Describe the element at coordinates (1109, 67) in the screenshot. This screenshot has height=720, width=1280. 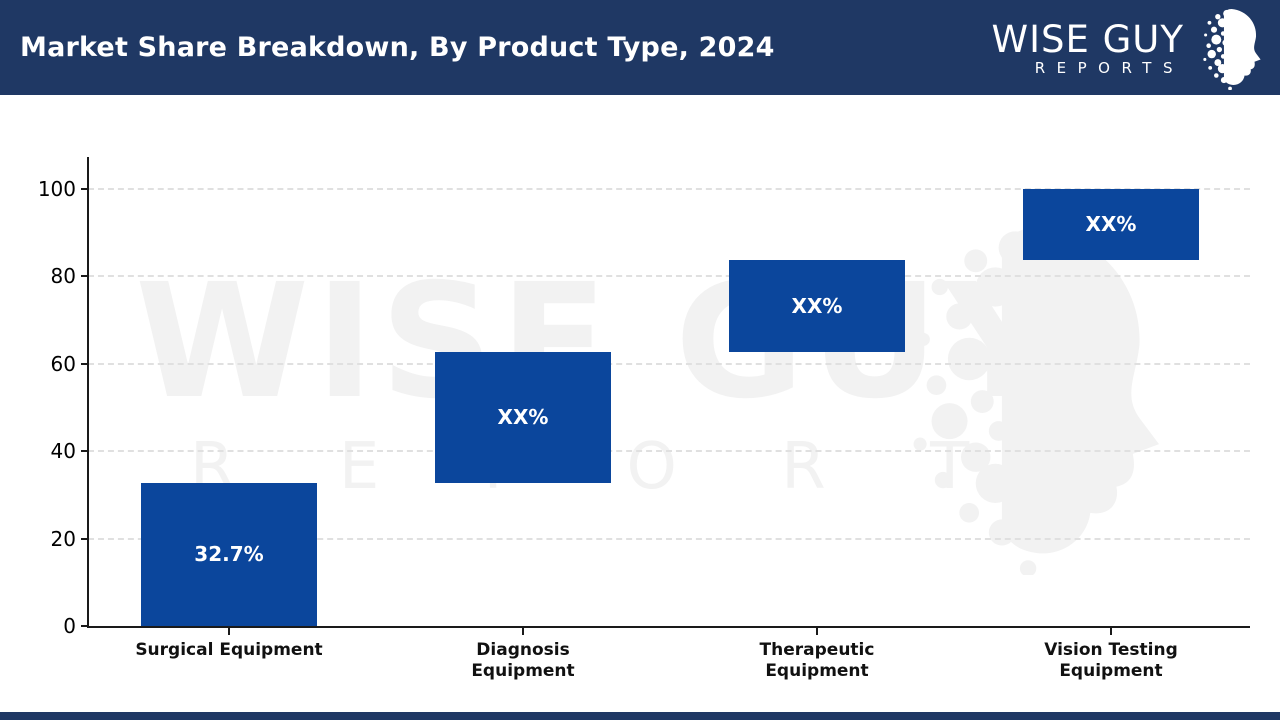
I see `brand-subtitle: REPORTS` at that location.